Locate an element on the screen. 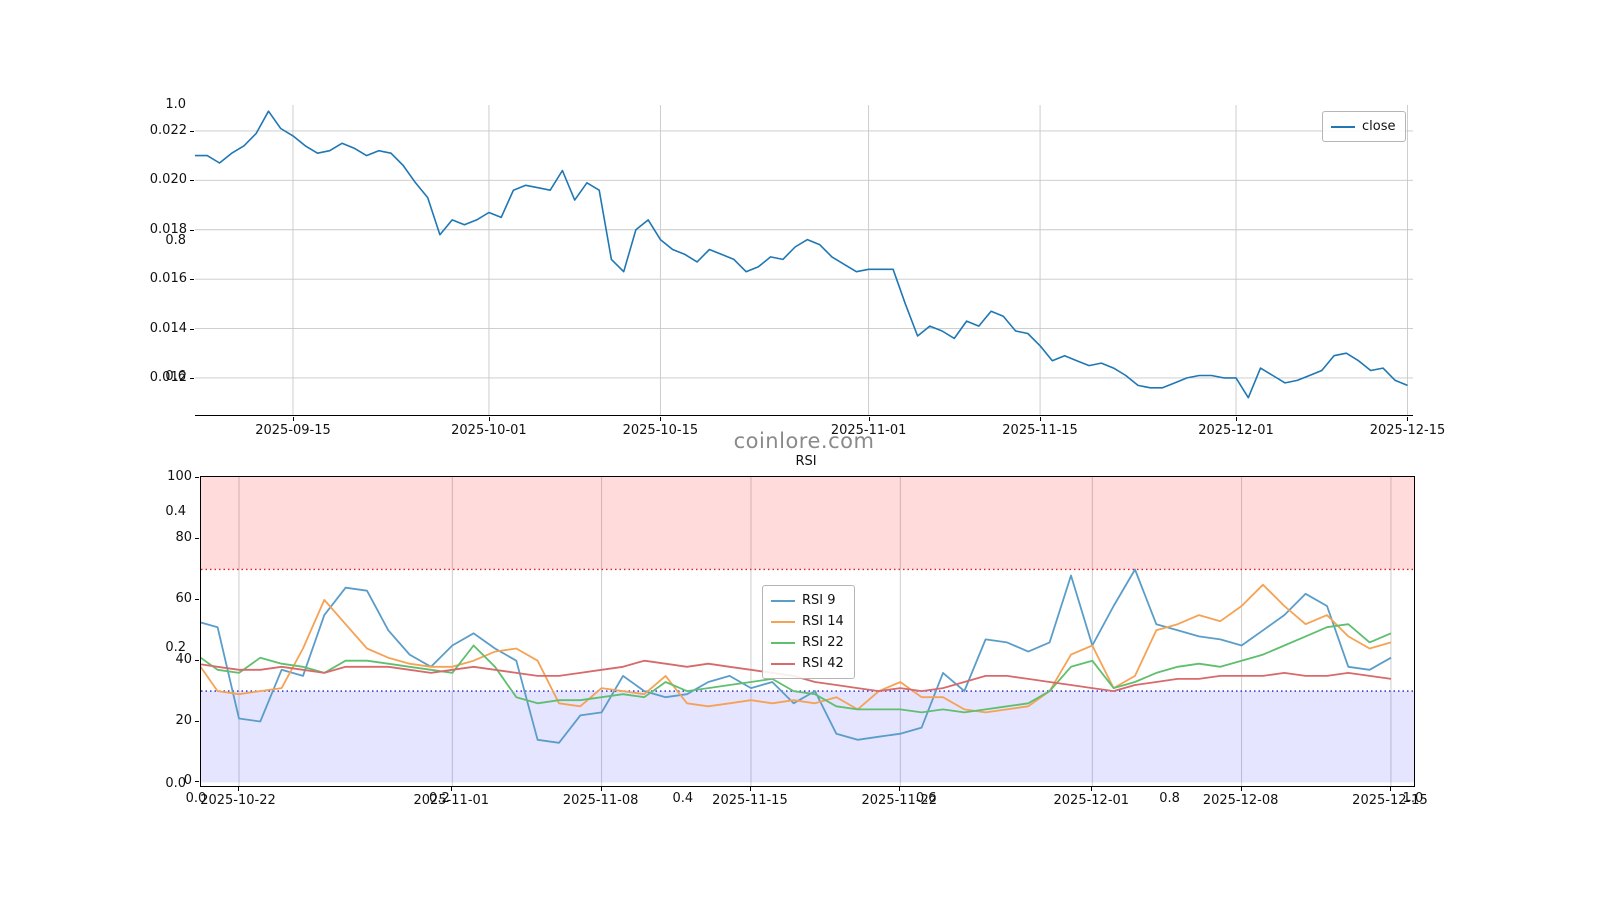  rsi9-line-swatch is located at coordinates (783, 600).